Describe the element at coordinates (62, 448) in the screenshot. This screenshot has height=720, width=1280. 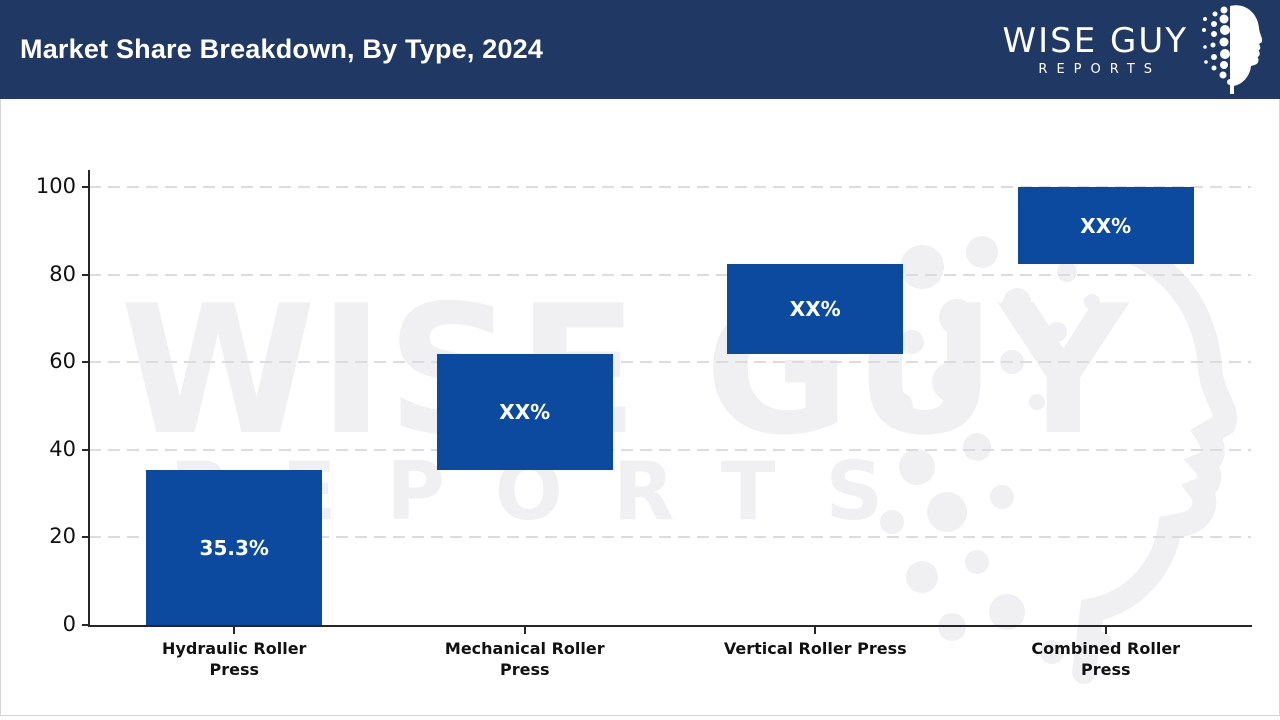
I see `y-axis-label: 40` at that location.